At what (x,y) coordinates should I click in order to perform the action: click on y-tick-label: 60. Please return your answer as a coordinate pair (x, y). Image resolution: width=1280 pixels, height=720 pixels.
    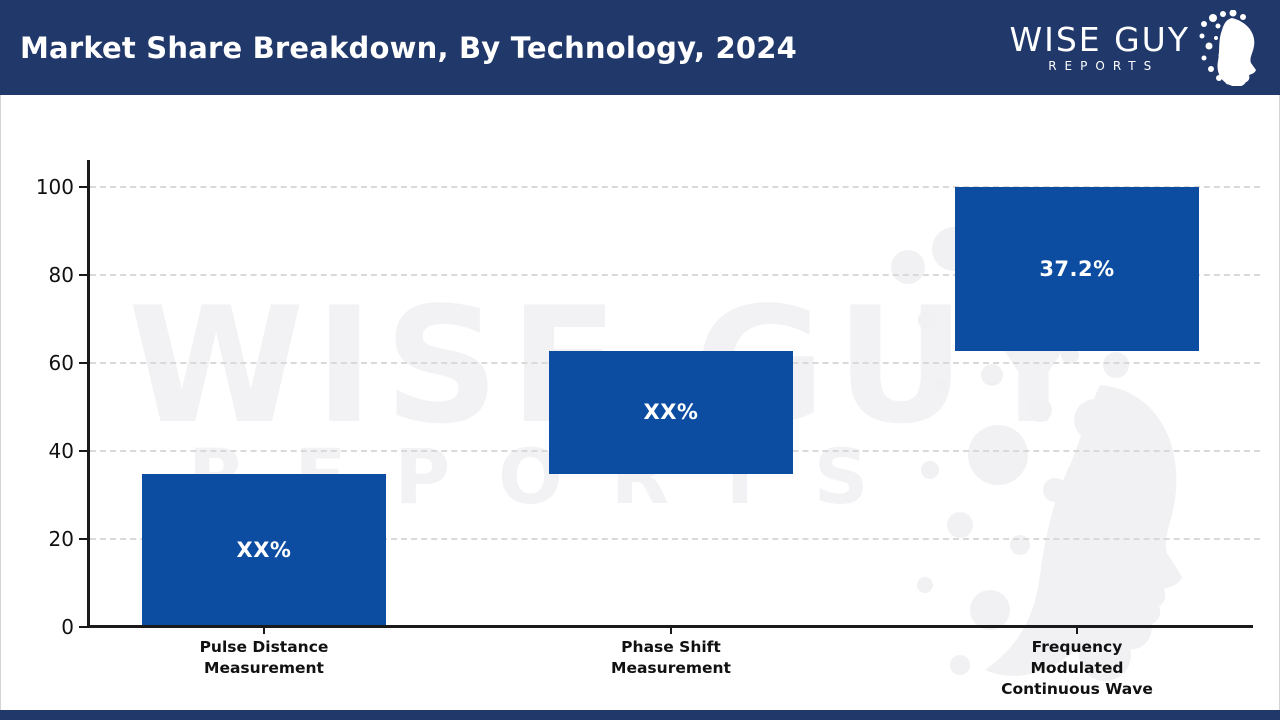
    Looking at the image, I should click on (61, 363).